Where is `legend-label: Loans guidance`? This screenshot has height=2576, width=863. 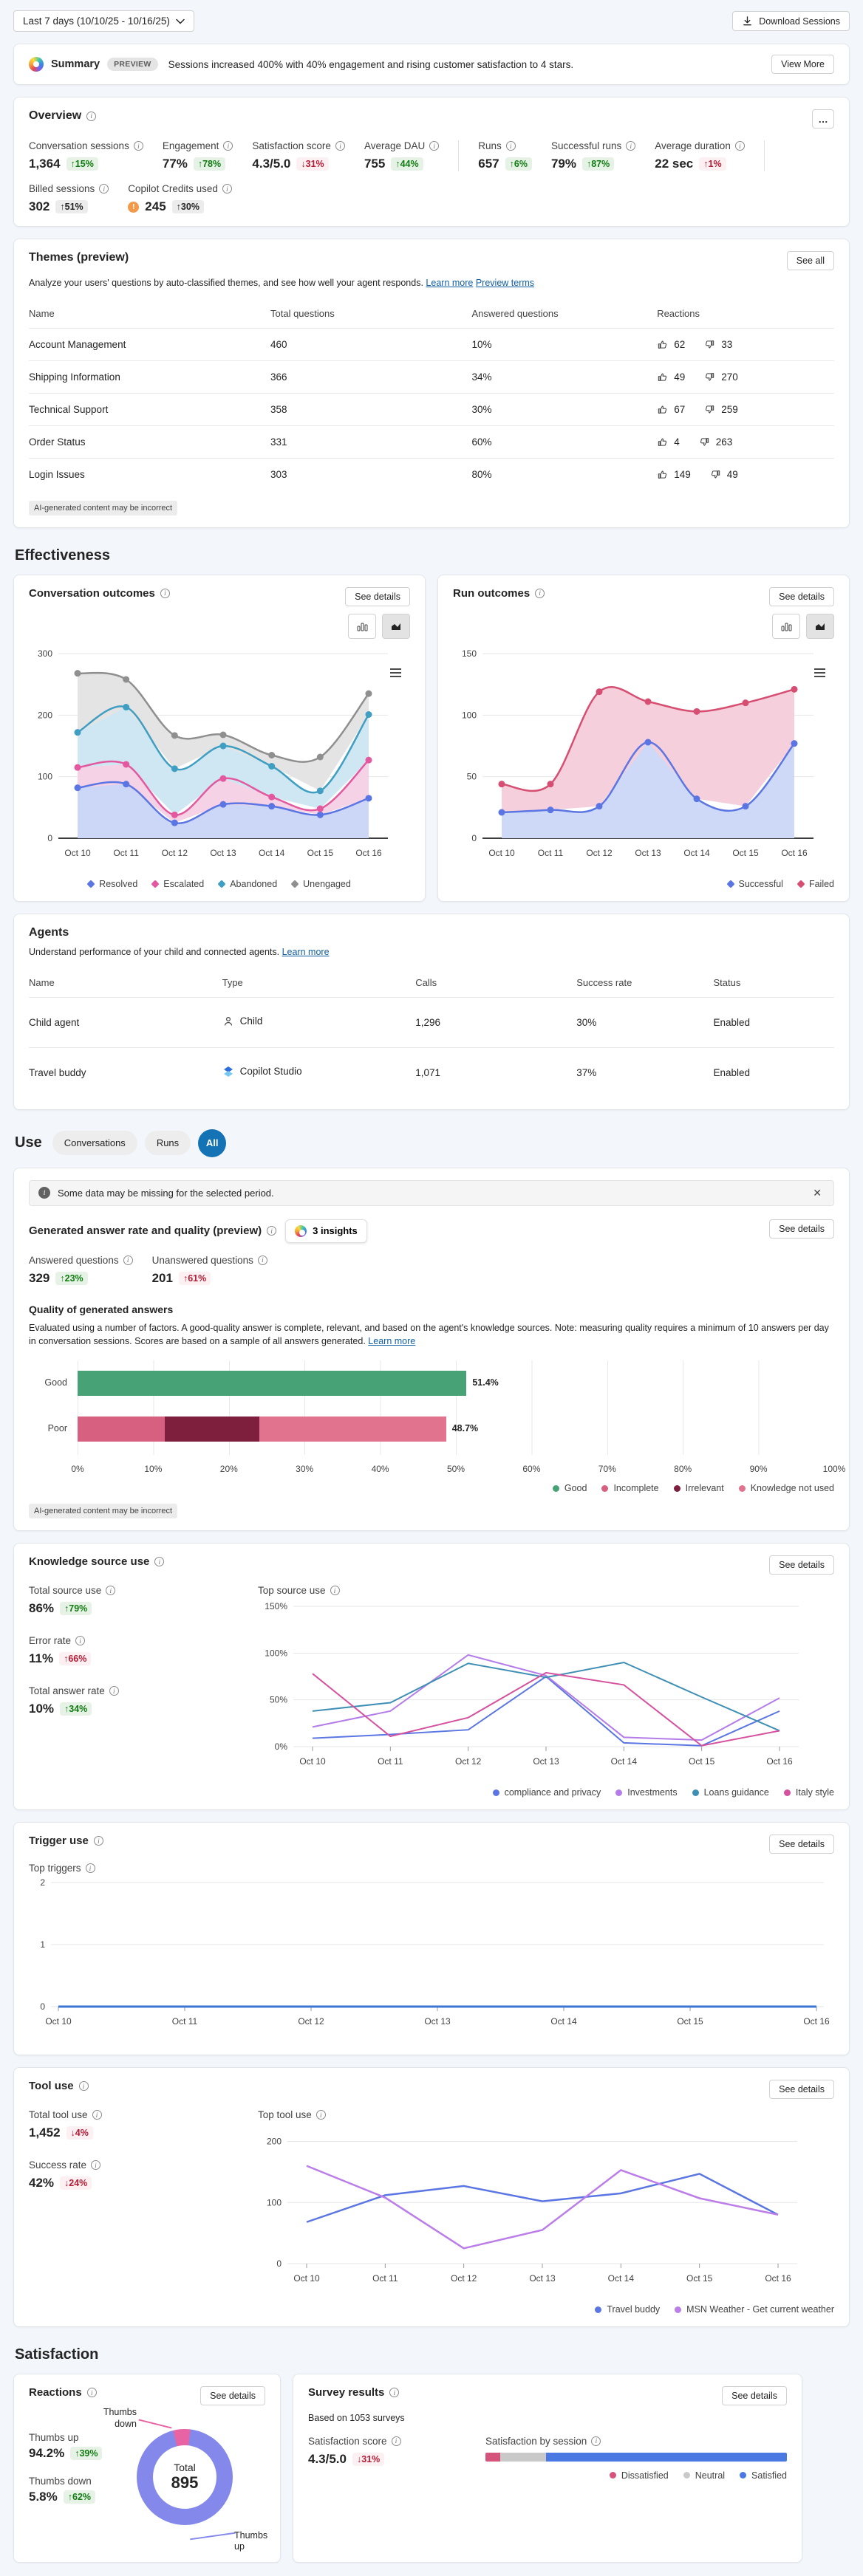 legend-label: Loans guidance is located at coordinates (736, 1792).